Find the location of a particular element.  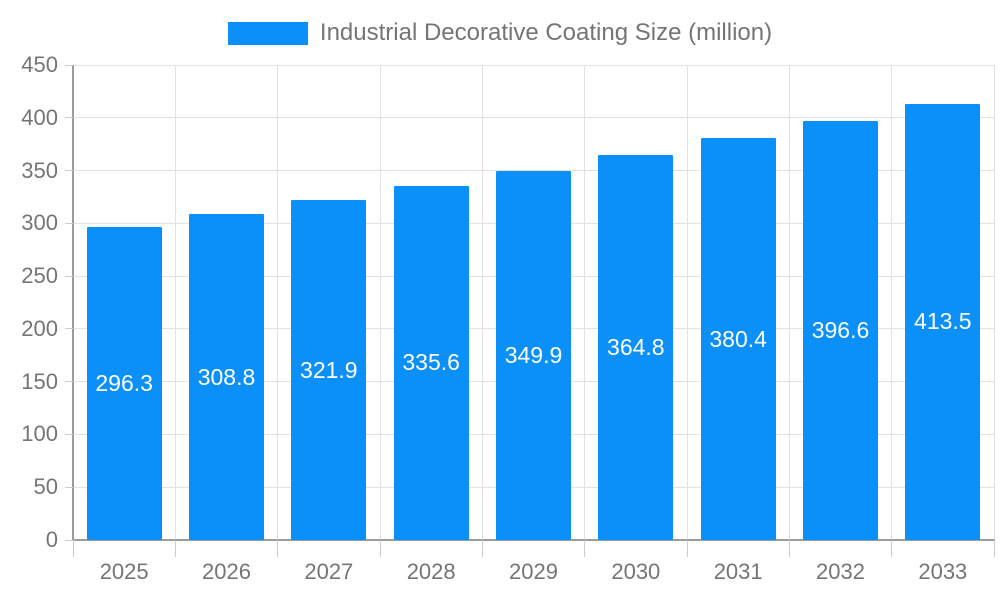

bar-2025: 296.3 is located at coordinates (124, 383).